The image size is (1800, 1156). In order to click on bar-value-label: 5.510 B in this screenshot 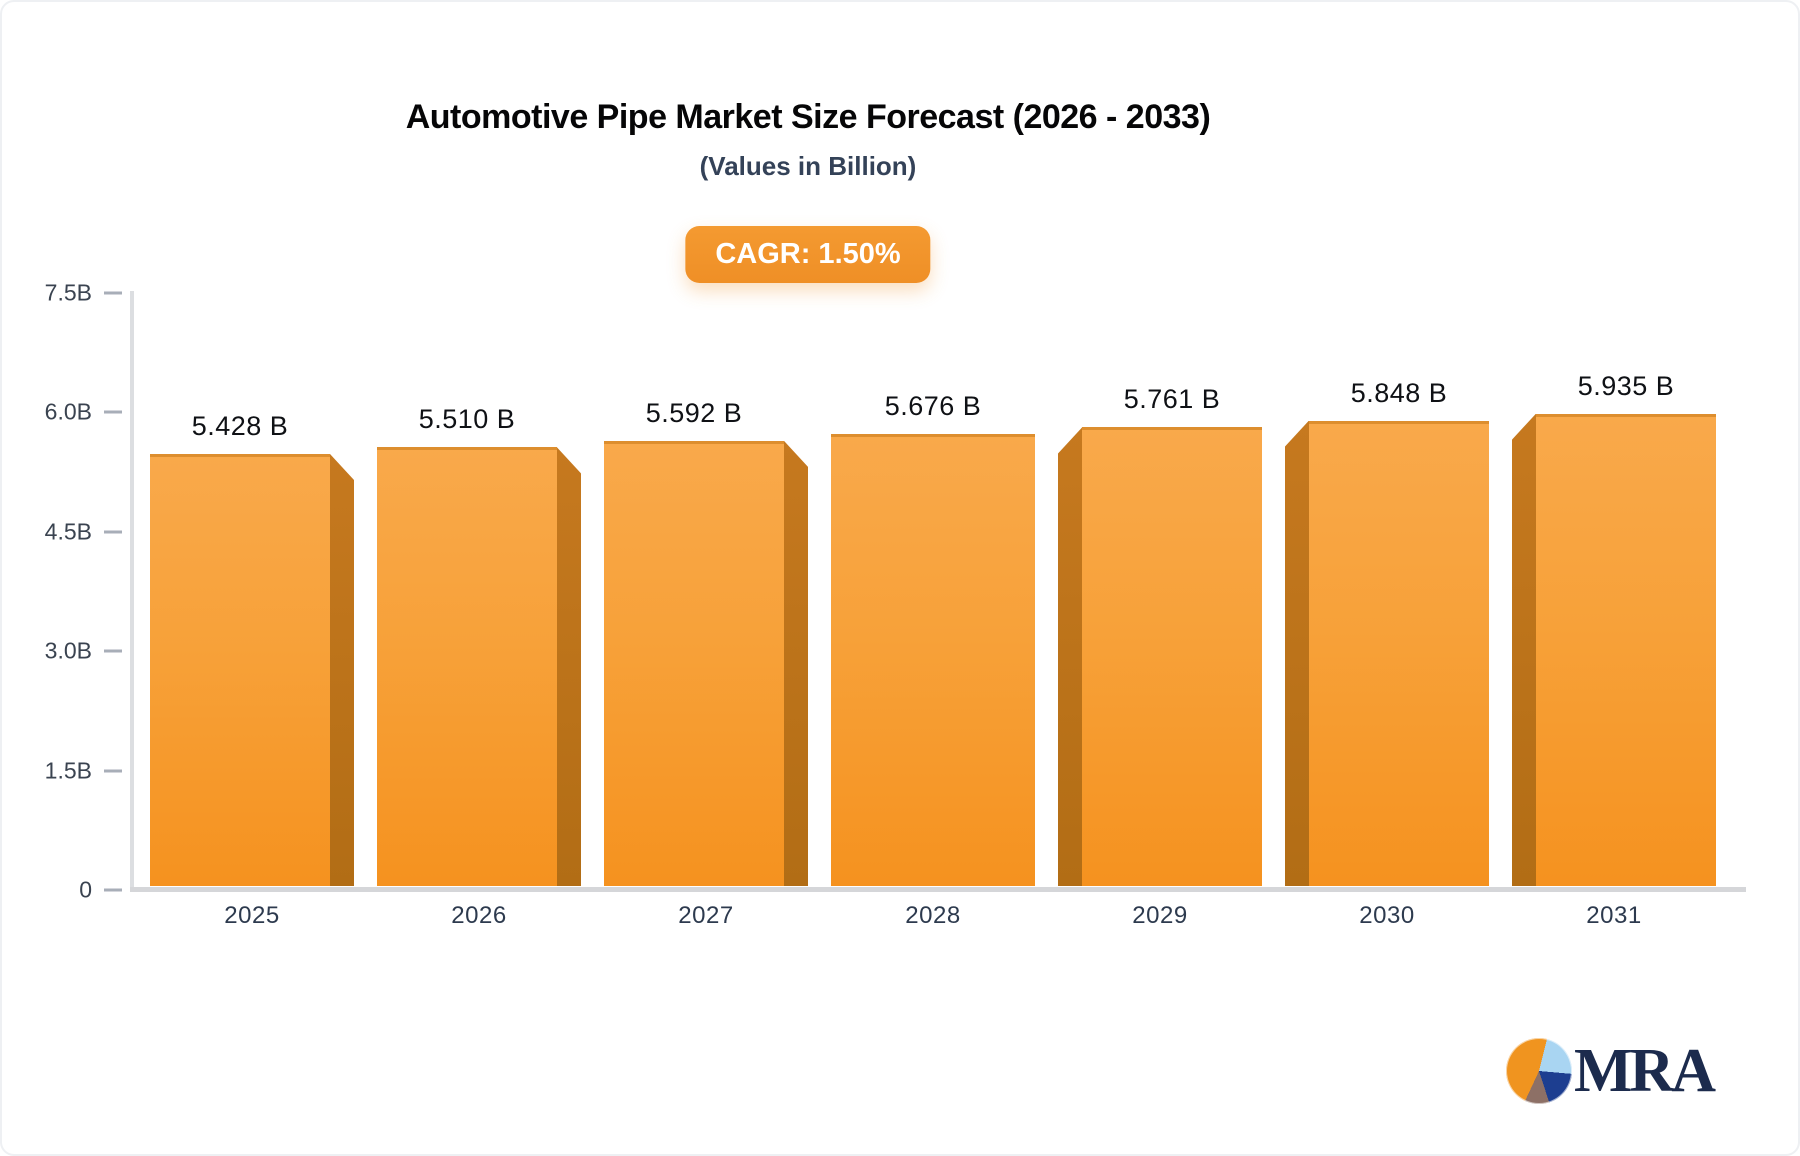, I will do `click(467, 419)`.